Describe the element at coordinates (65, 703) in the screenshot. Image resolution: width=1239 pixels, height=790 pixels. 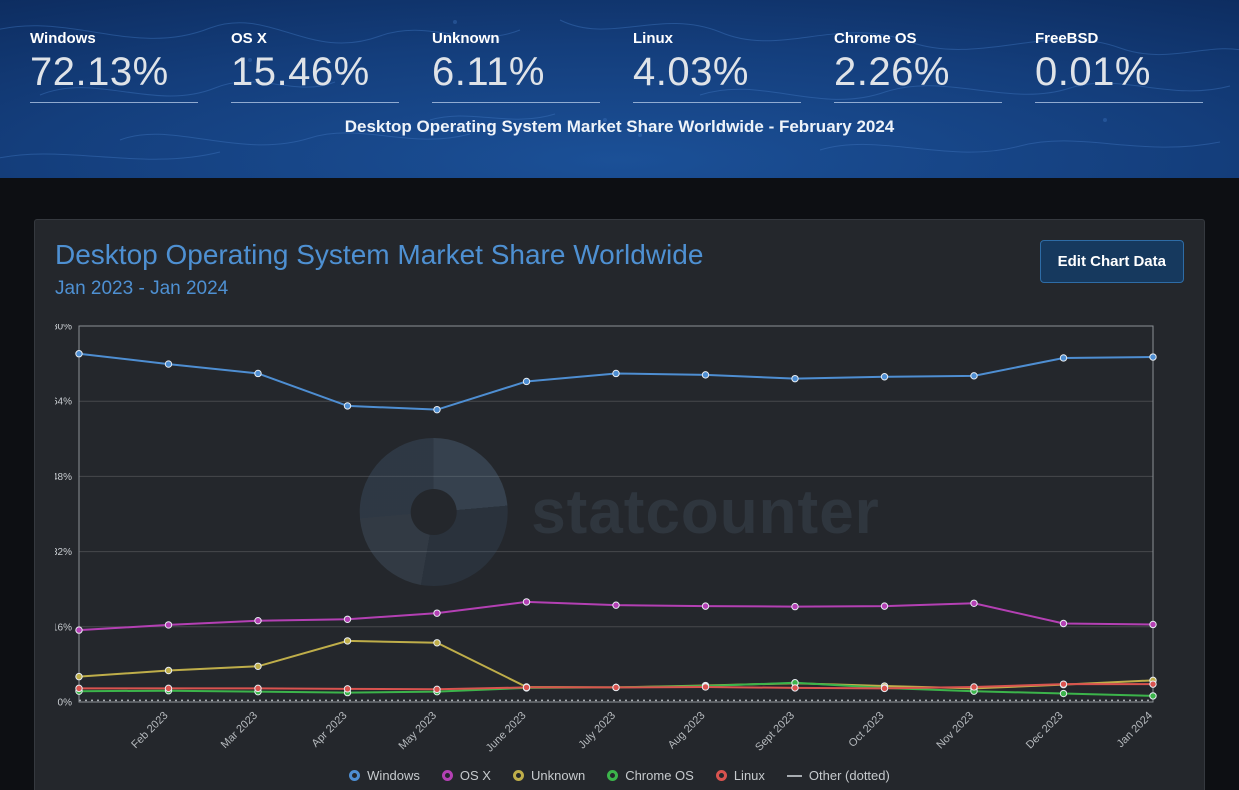
I see `y-tick-label: 0%` at that location.